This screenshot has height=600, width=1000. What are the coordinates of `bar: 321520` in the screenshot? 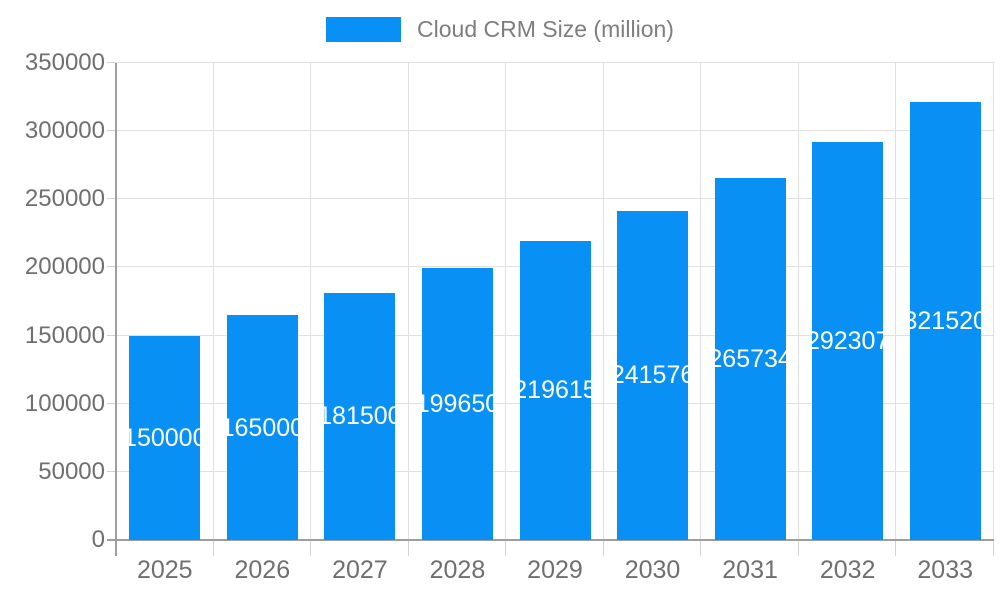 It's located at (945, 320).